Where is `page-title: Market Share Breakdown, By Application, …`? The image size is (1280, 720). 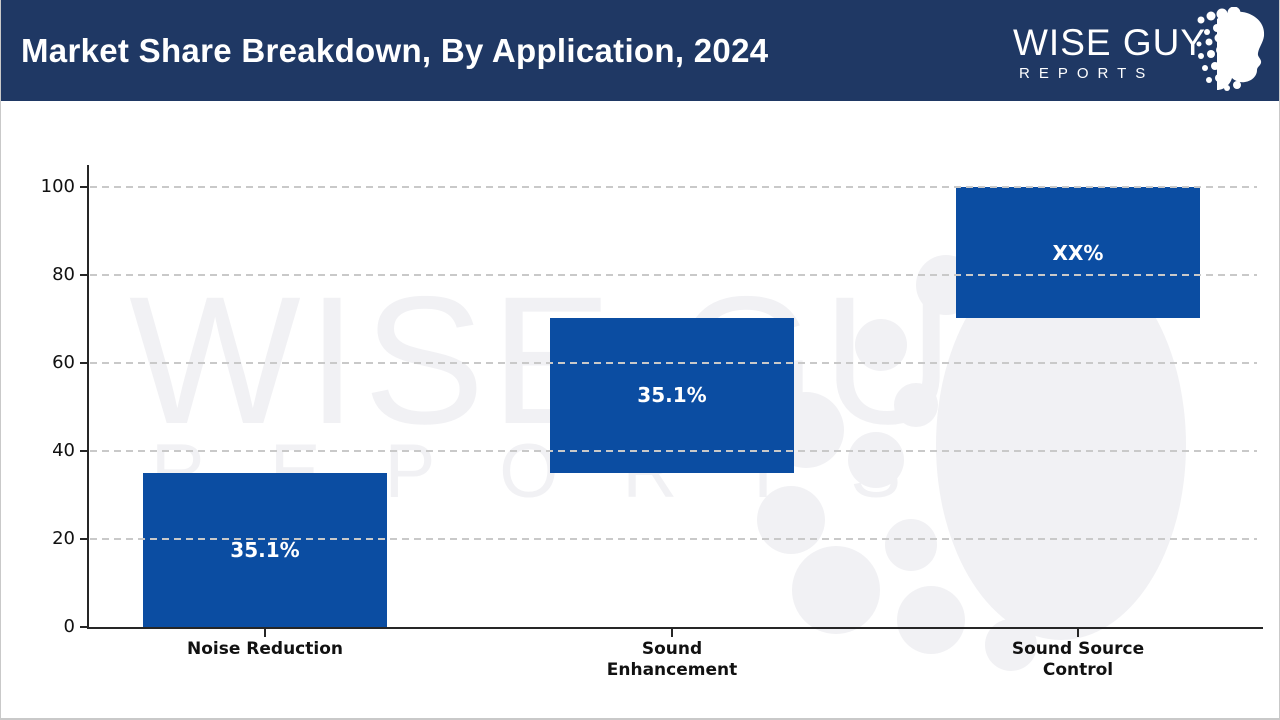
page-title: Market Share Breakdown, By Application, … is located at coordinates (395, 50).